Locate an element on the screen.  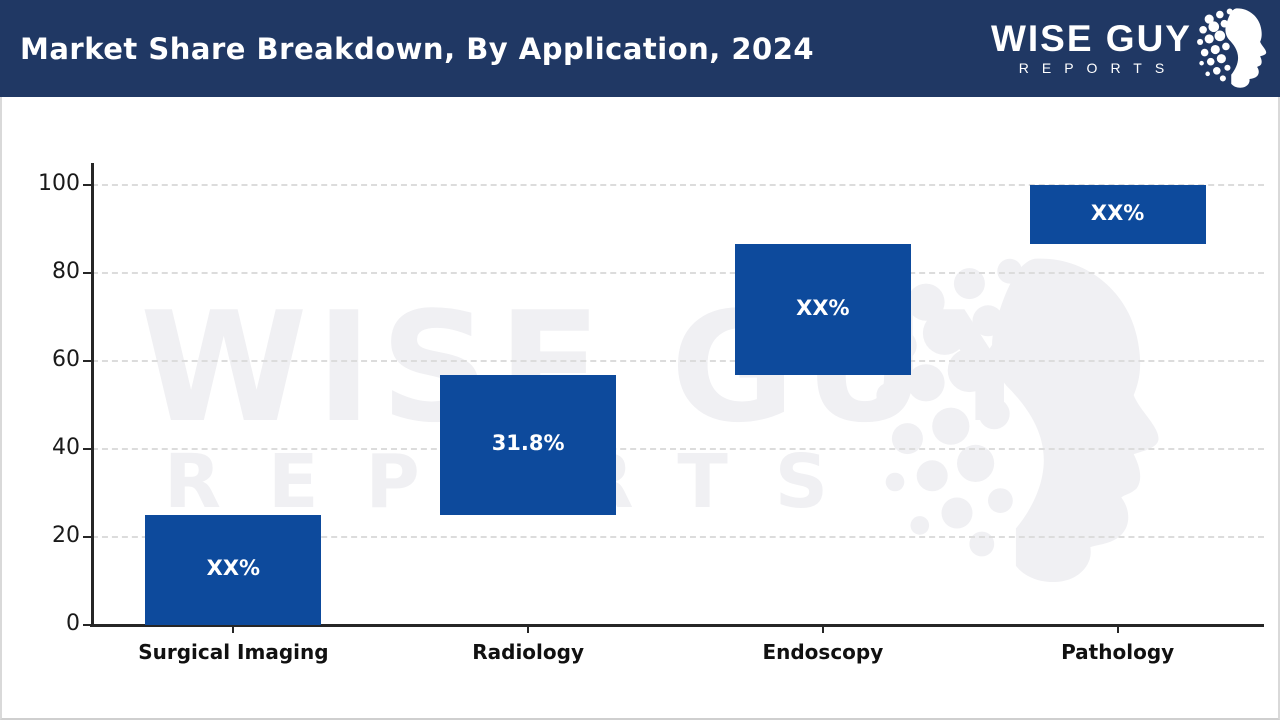
bar-value-label: 31.8% is located at coordinates (528, 443).